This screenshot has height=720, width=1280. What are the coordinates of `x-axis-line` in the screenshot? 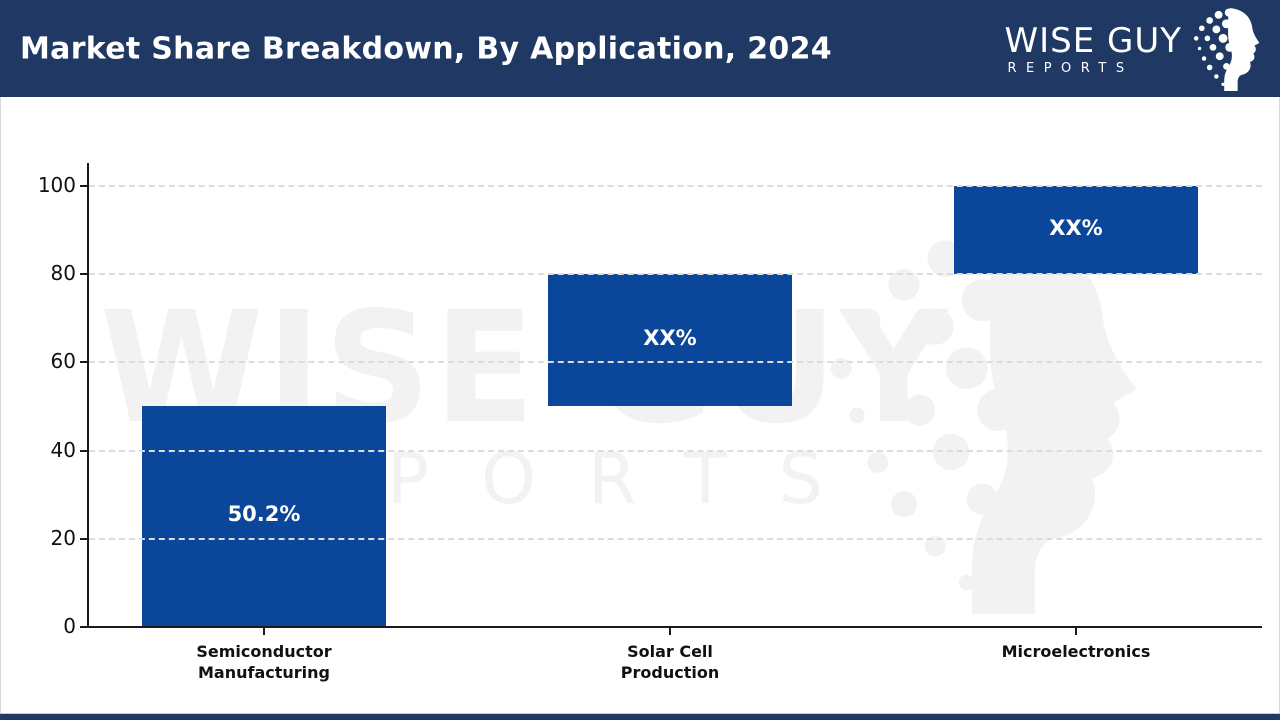 It's located at (674, 627).